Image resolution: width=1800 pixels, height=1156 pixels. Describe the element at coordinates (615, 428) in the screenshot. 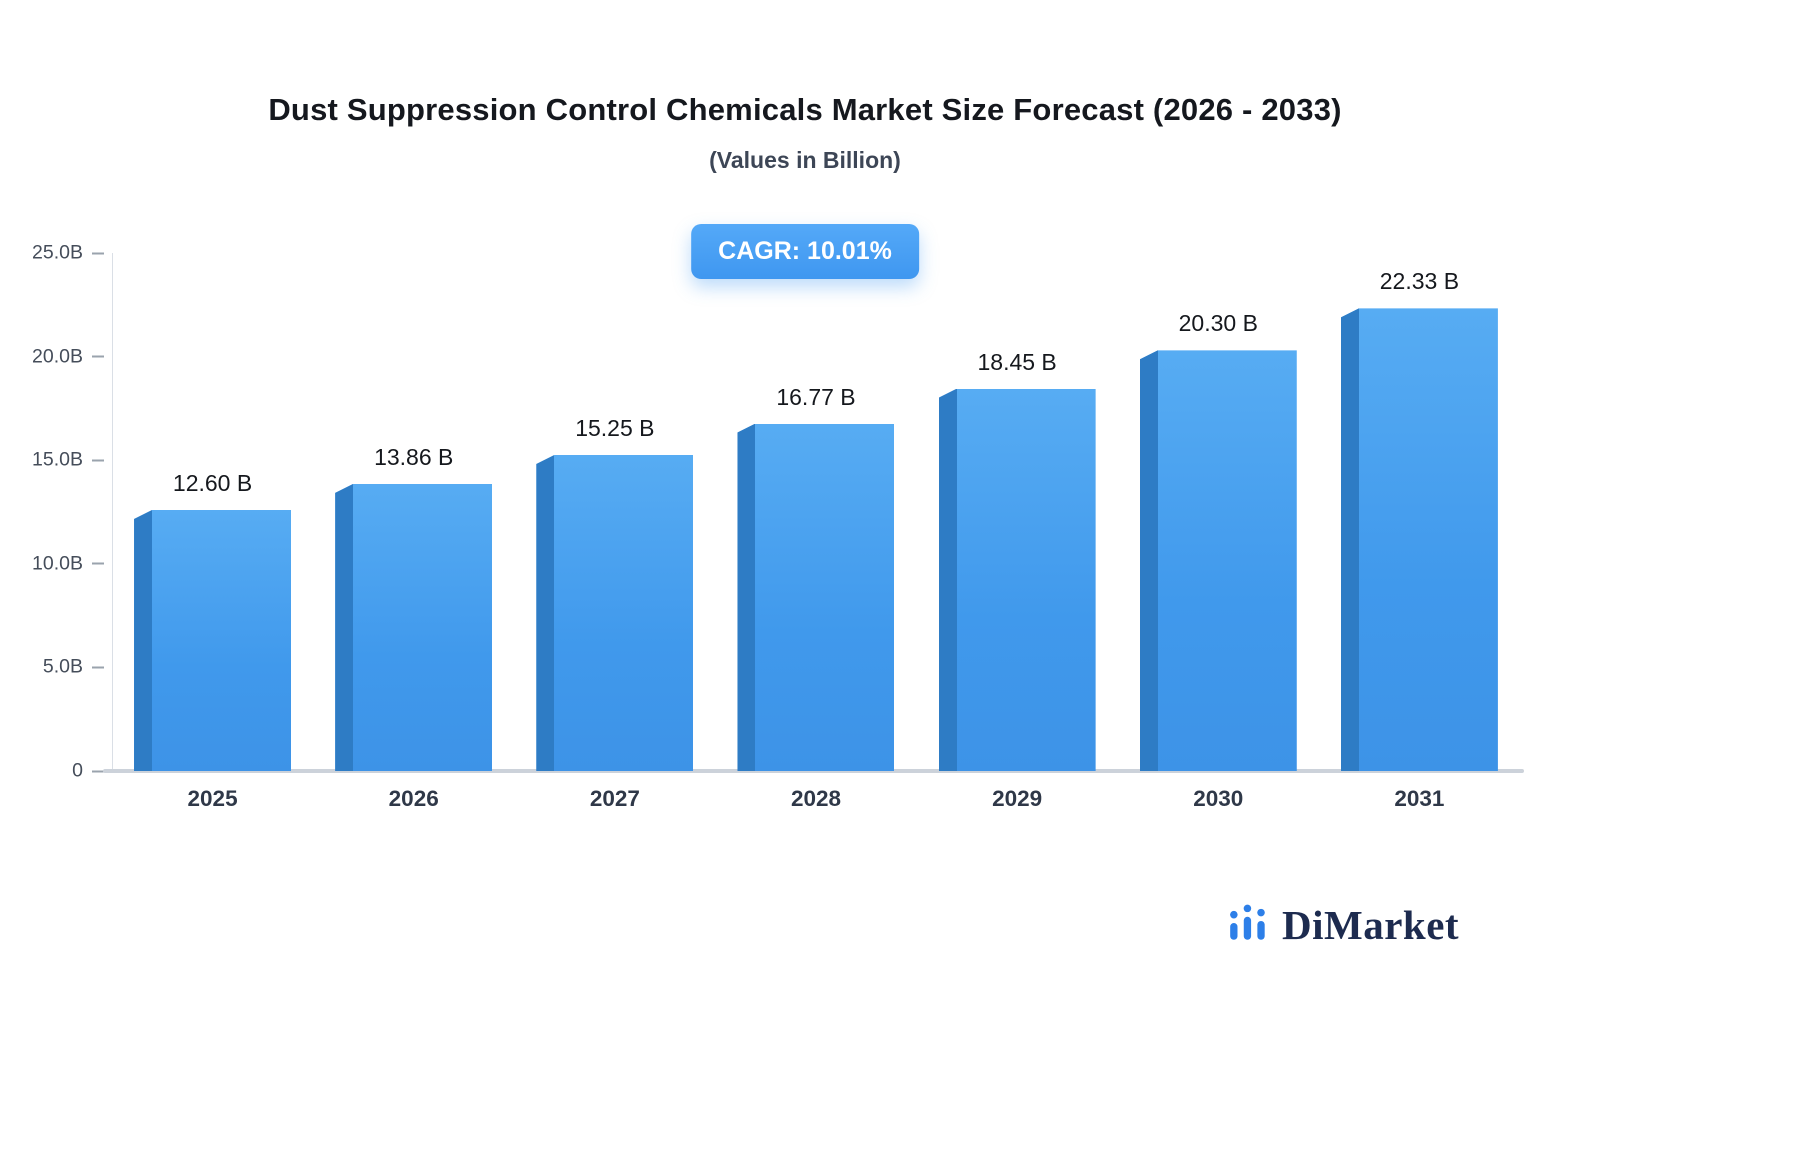

I see `bar-value-label: 15.25 B` at that location.